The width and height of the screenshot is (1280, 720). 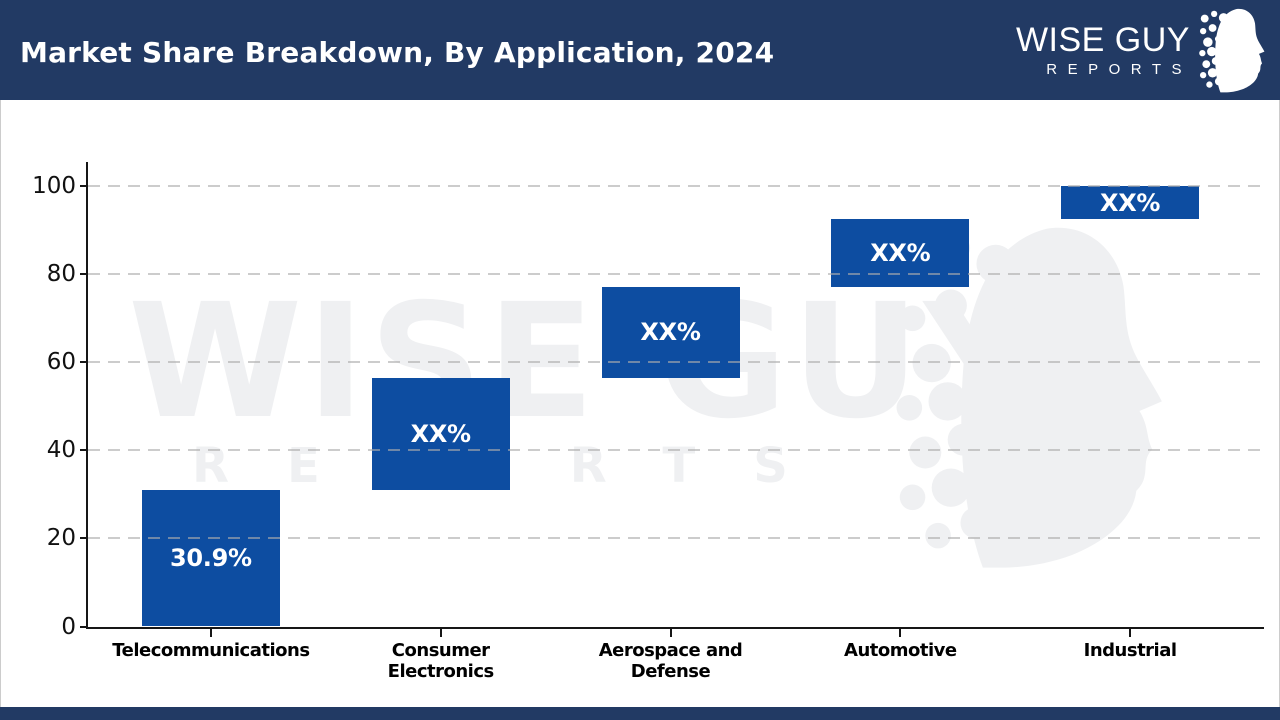 What do you see at coordinates (1233, 50) in the screenshot?
I see `logo-face-icon` at bounding box center [1233, 50].